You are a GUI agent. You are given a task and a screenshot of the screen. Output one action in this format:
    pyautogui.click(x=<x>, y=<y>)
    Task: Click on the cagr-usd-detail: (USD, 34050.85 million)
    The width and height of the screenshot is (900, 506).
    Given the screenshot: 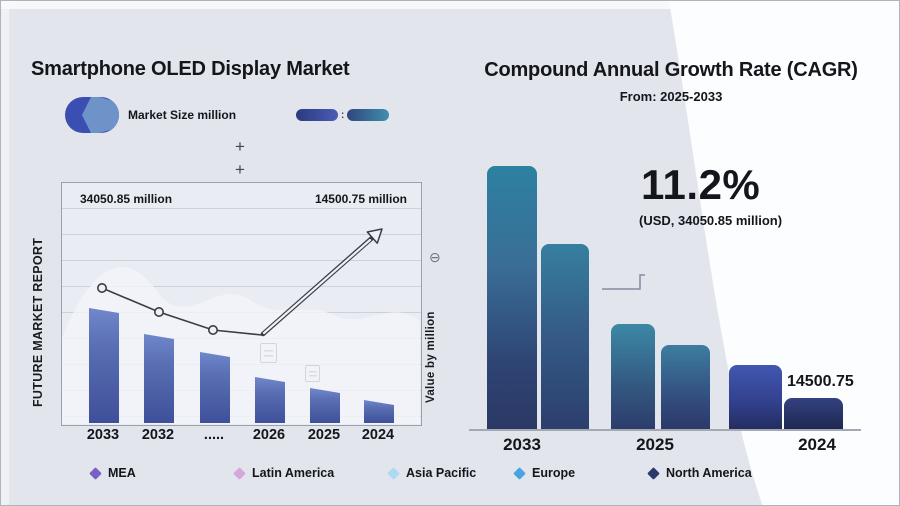 What is the action you would take?
    pyautogui.click(x=711, y=220)
    